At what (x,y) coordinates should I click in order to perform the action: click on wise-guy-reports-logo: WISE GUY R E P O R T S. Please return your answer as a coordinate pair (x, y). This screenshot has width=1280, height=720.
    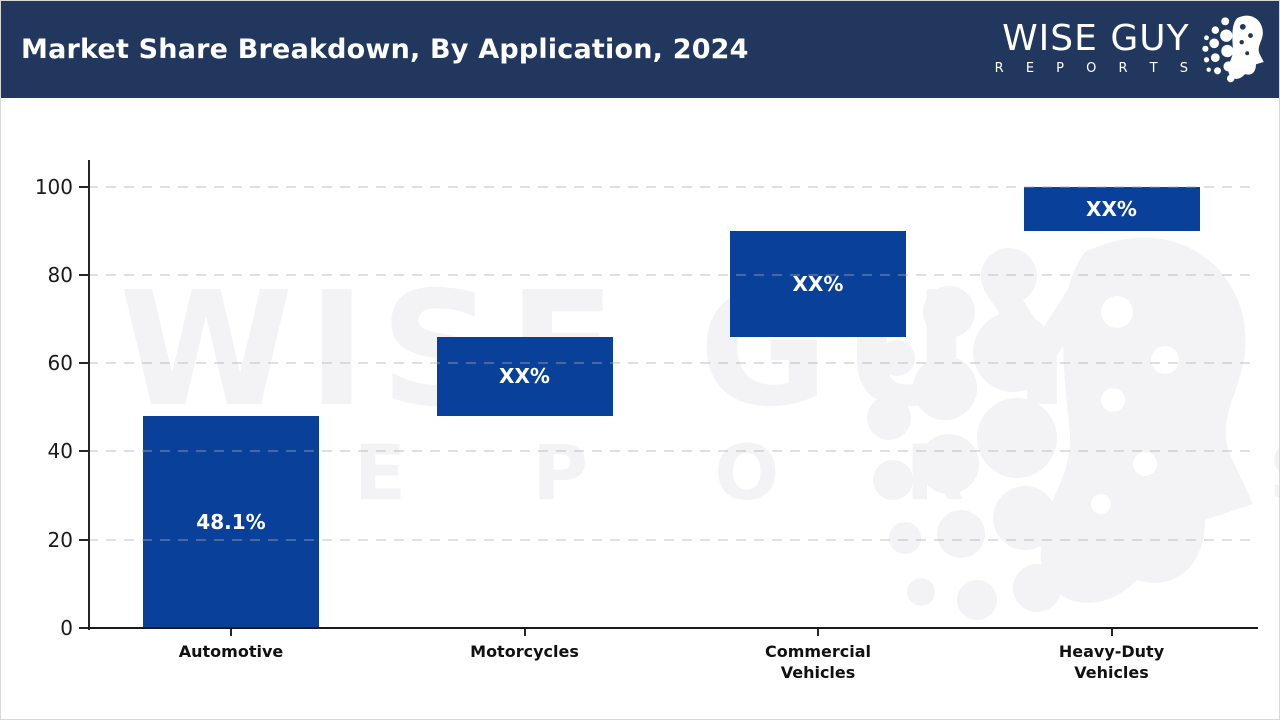
    Looking at the image, I should click on (1131, 51).